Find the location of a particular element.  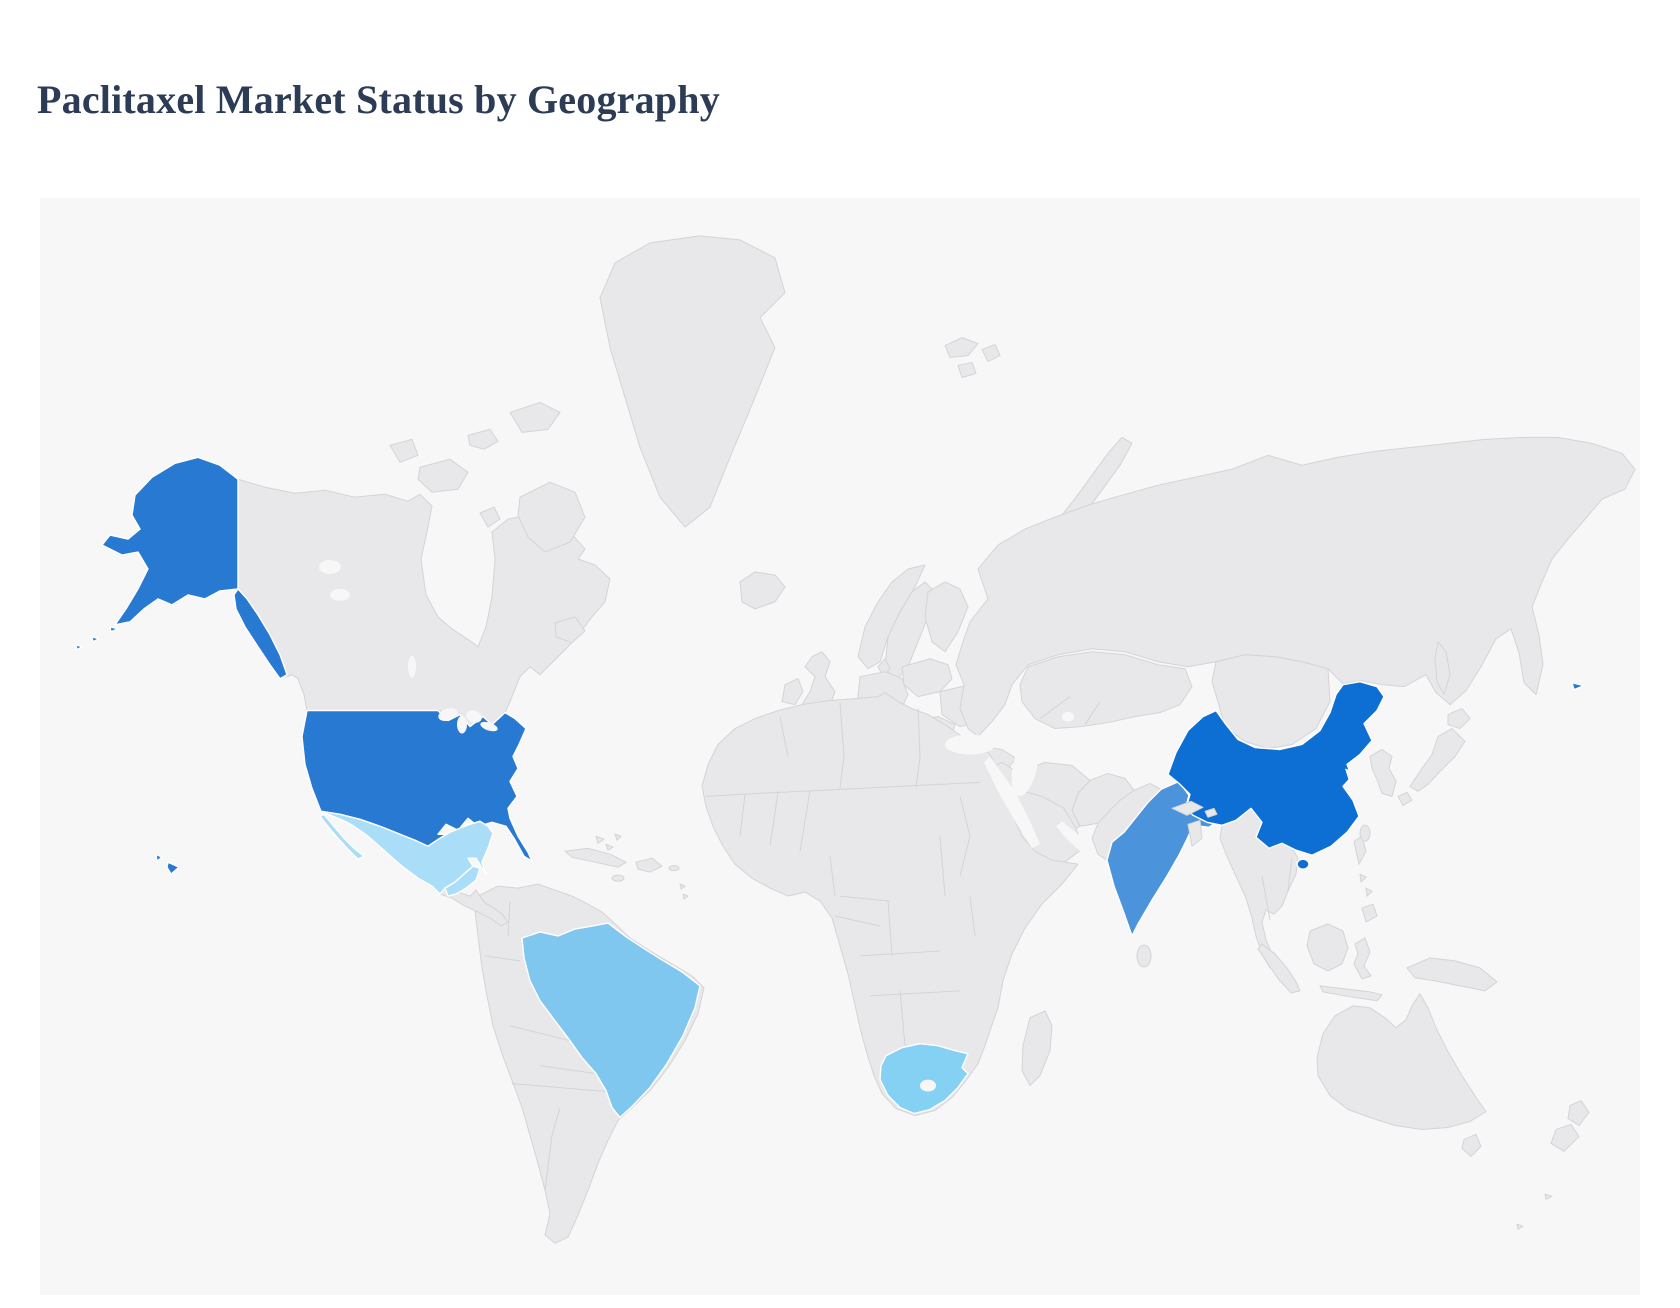

country-poland-baltics is located at coordinates (927, 678).